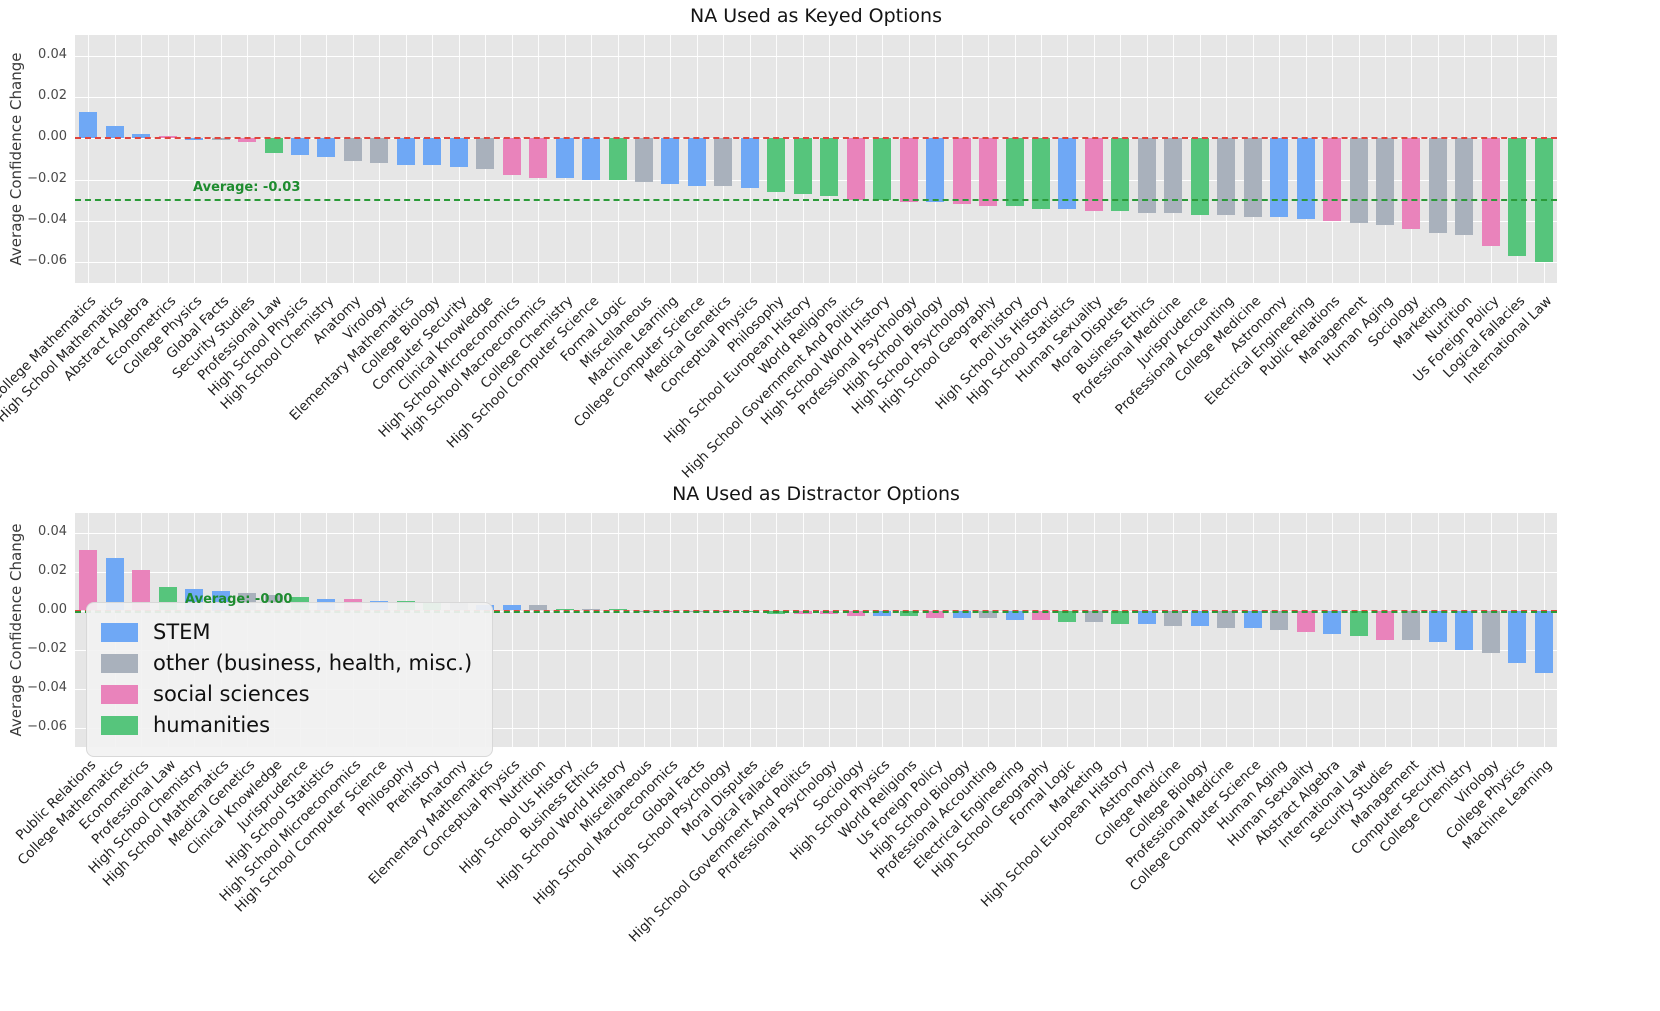  Describe the element at coordinates (816, 200) in the screenshot. I see `average-line` at that location.